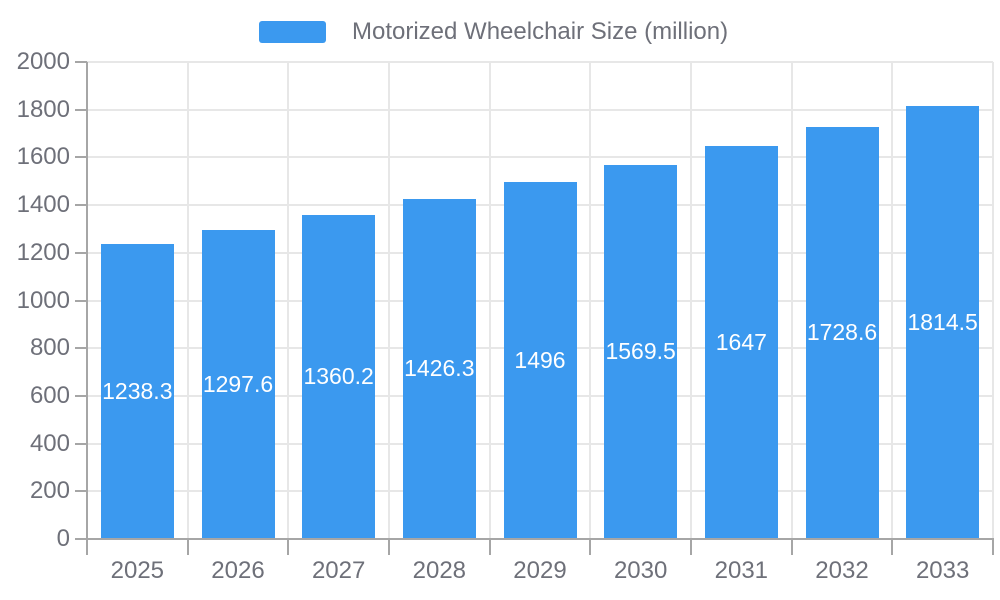  What do you see at coordinates (439, 570) in the screenshot?
I see `x-axis-label: 2028` at bounding box center [439, 570].